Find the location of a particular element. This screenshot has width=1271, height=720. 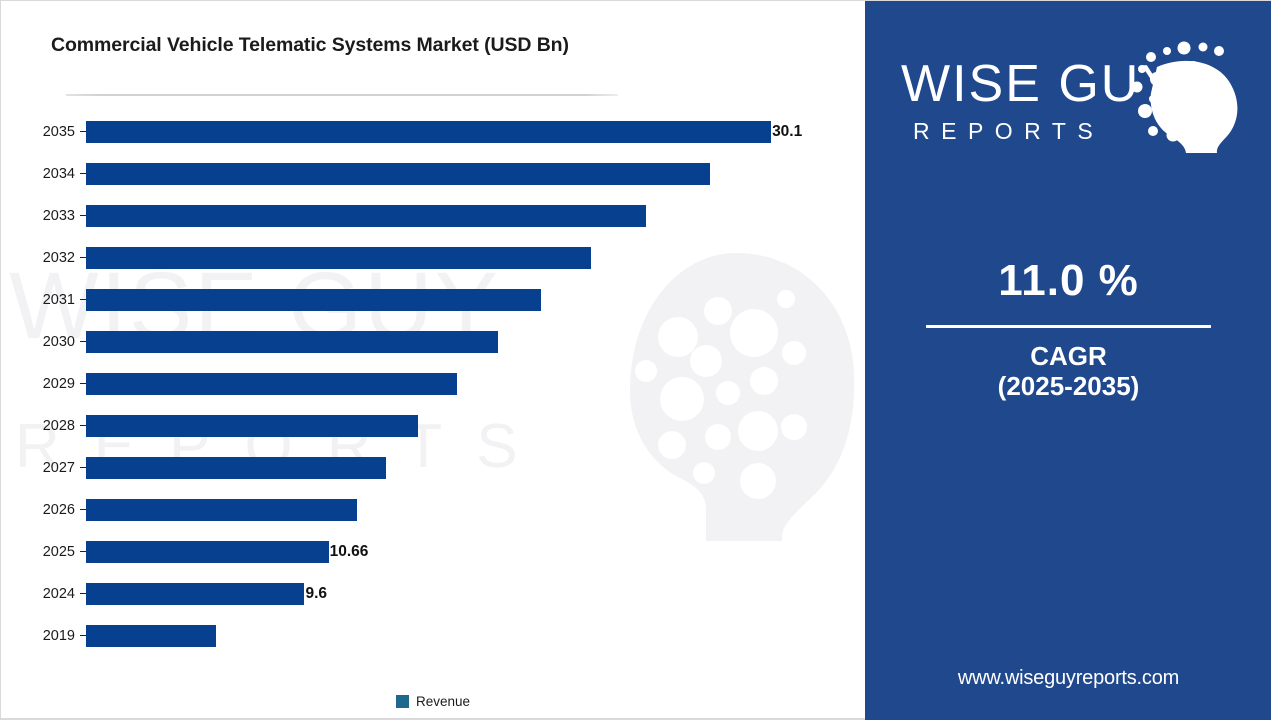

bar-value-2024: 9.6 is located at coordinates (316, 593).